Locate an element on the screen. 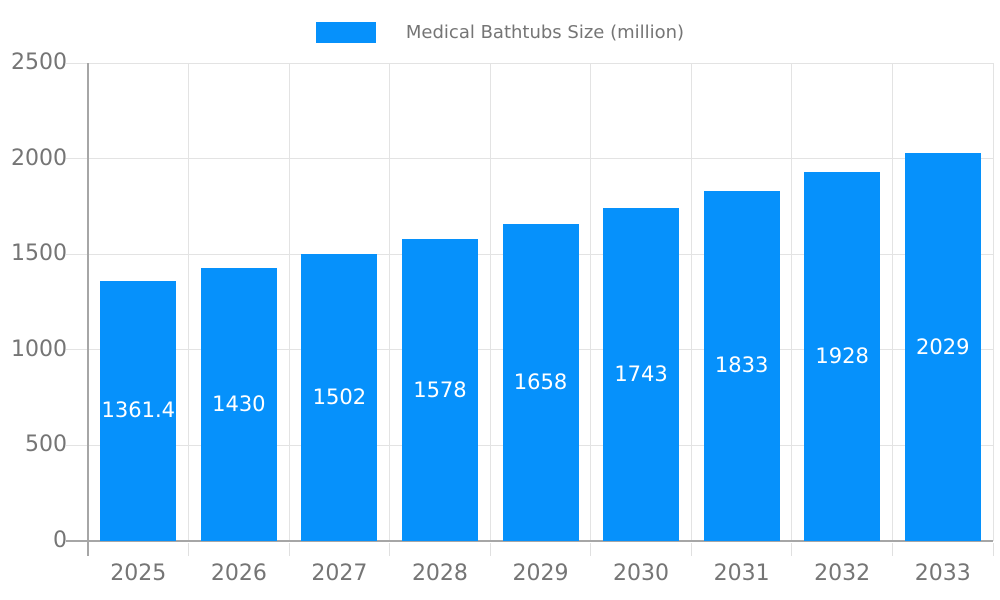 This screenshot has width=1000, height=600. bar-value-label: 1743 is located at coordinates (641, 373).